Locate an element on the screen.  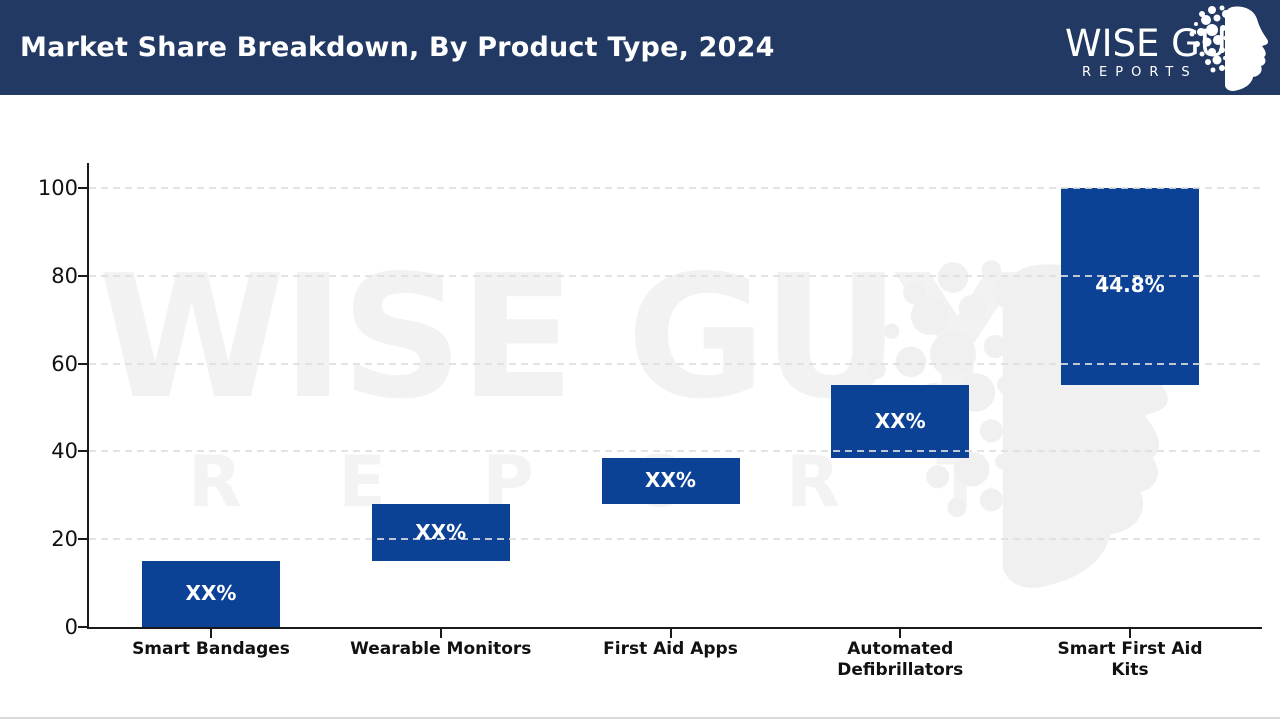
logo-head-icon is located at coordinates (1229, 48).